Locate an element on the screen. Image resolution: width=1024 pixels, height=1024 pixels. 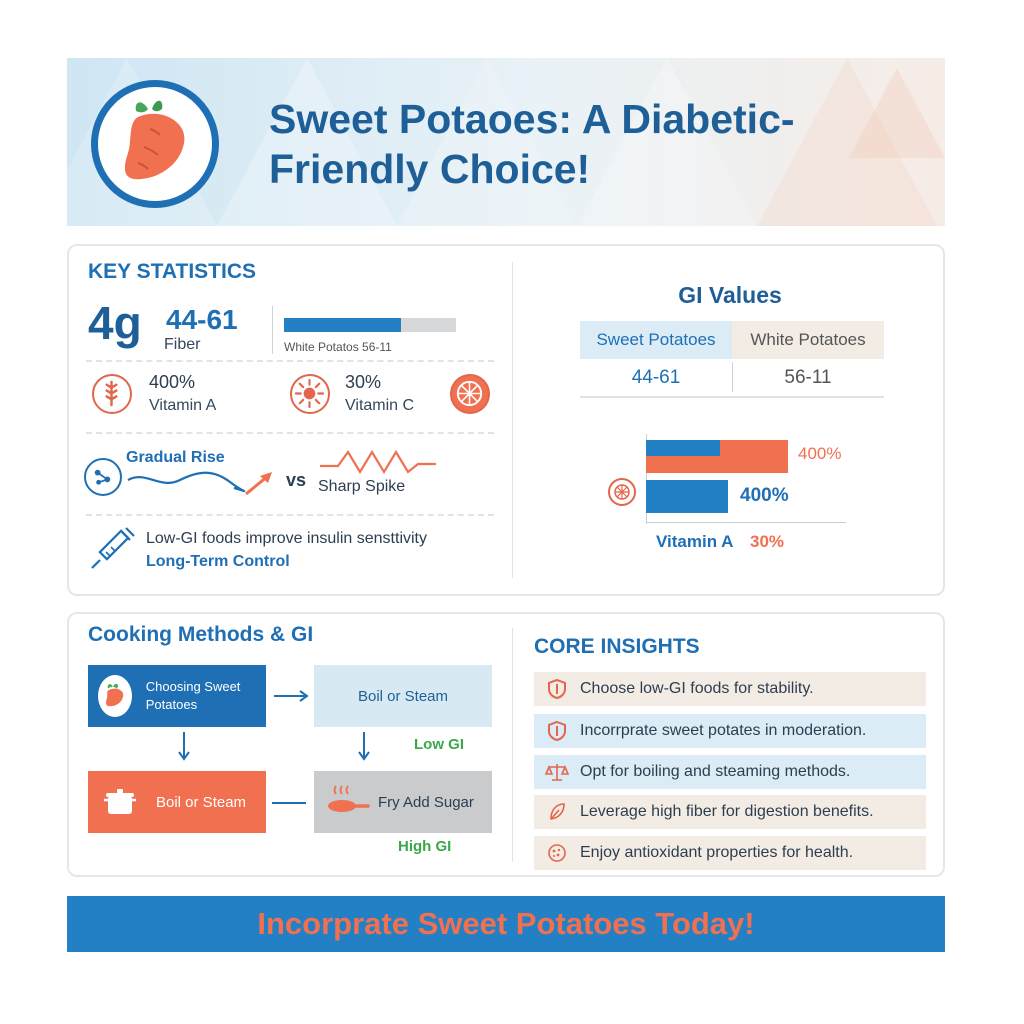
vitamin-a-caption: Vitamin A is located at coordinates (695, 541).